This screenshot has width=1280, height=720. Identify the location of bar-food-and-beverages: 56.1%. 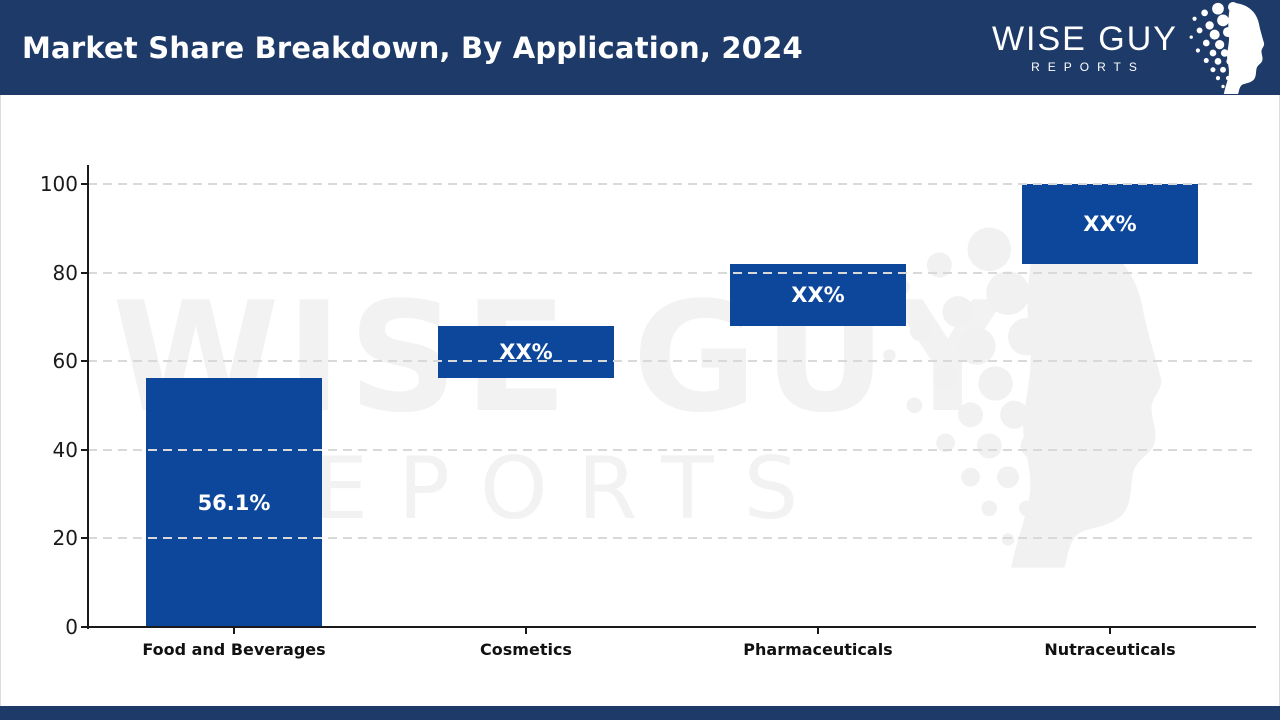
(234, 502).